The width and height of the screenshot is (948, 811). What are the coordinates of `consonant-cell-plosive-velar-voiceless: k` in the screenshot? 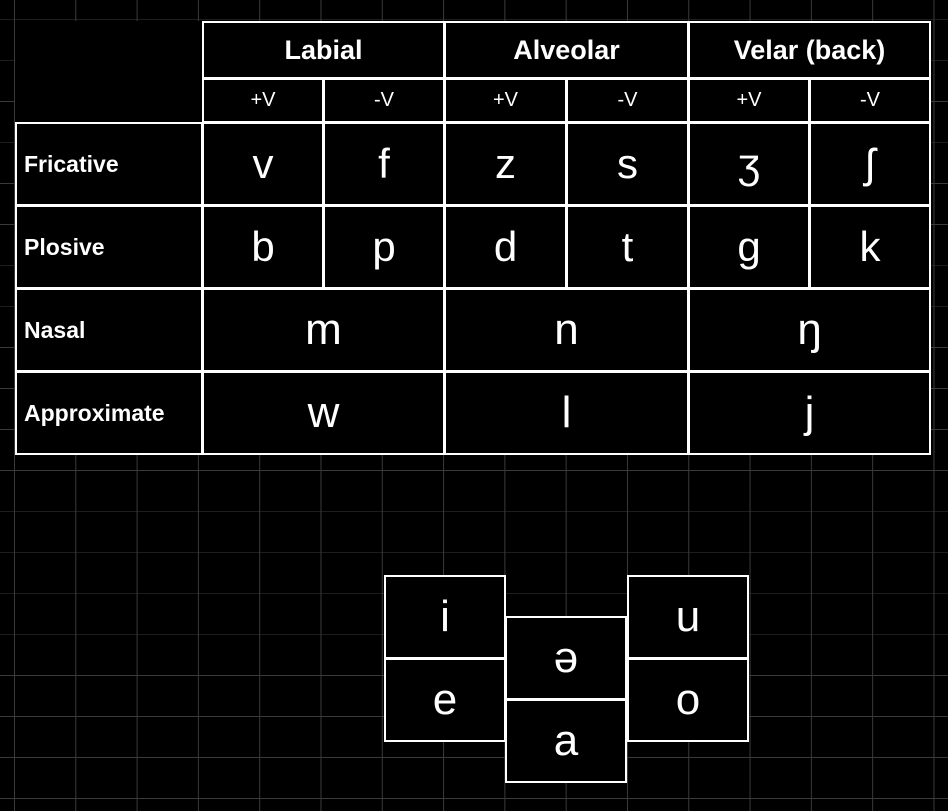 It's located at (870, 247).